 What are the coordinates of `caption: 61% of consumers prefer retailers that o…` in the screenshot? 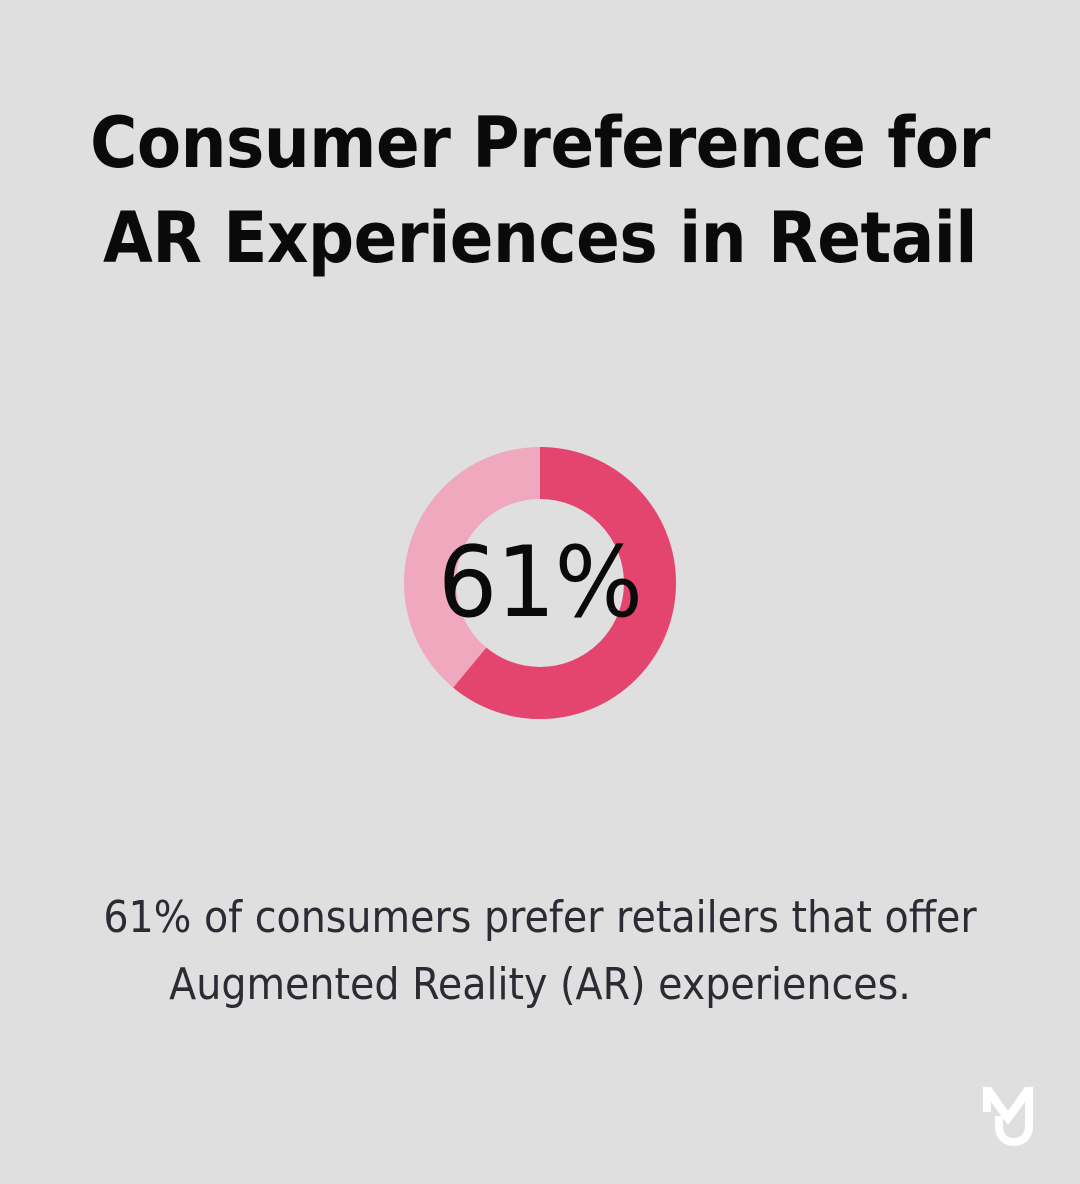 It's located at (540, 951).